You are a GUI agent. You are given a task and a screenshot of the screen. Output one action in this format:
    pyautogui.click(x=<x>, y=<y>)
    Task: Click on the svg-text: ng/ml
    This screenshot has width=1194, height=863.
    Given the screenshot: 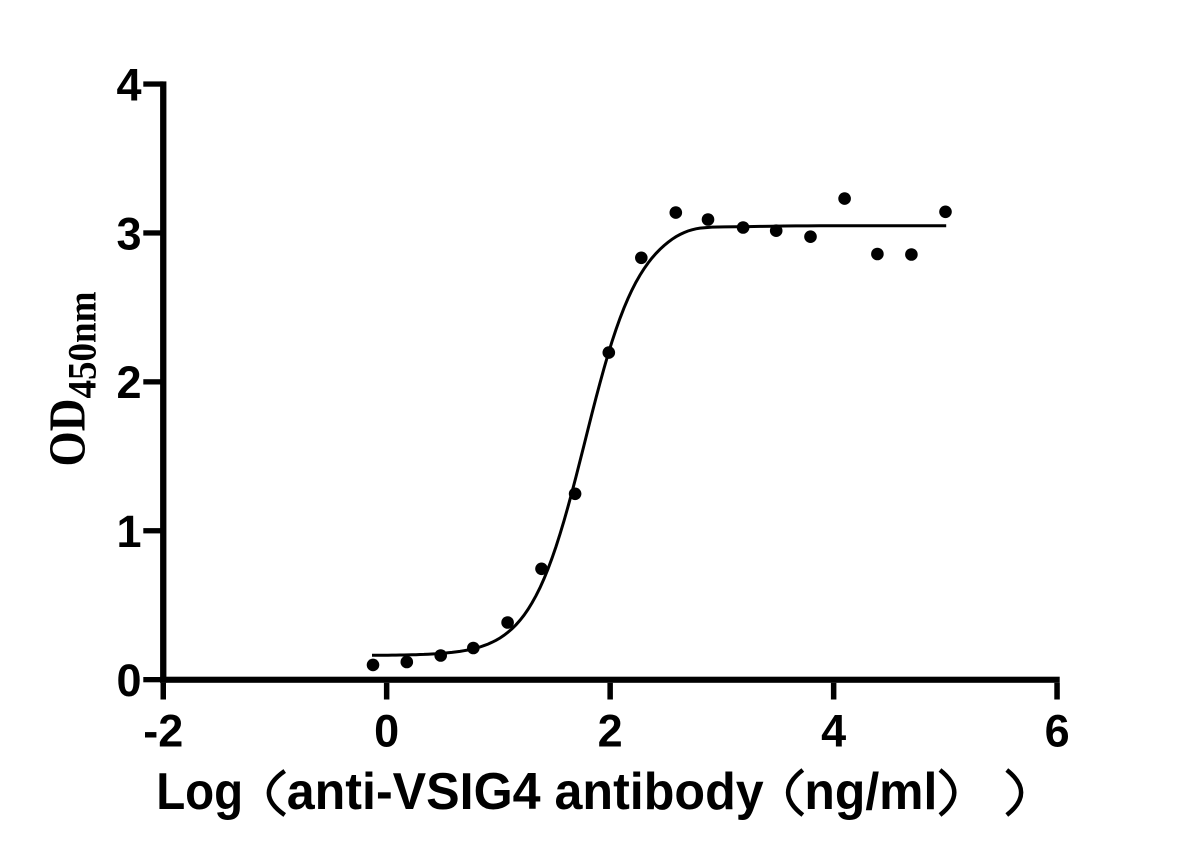 What is the action you would take?
    pyautogui.click(x=870, y=792)
    